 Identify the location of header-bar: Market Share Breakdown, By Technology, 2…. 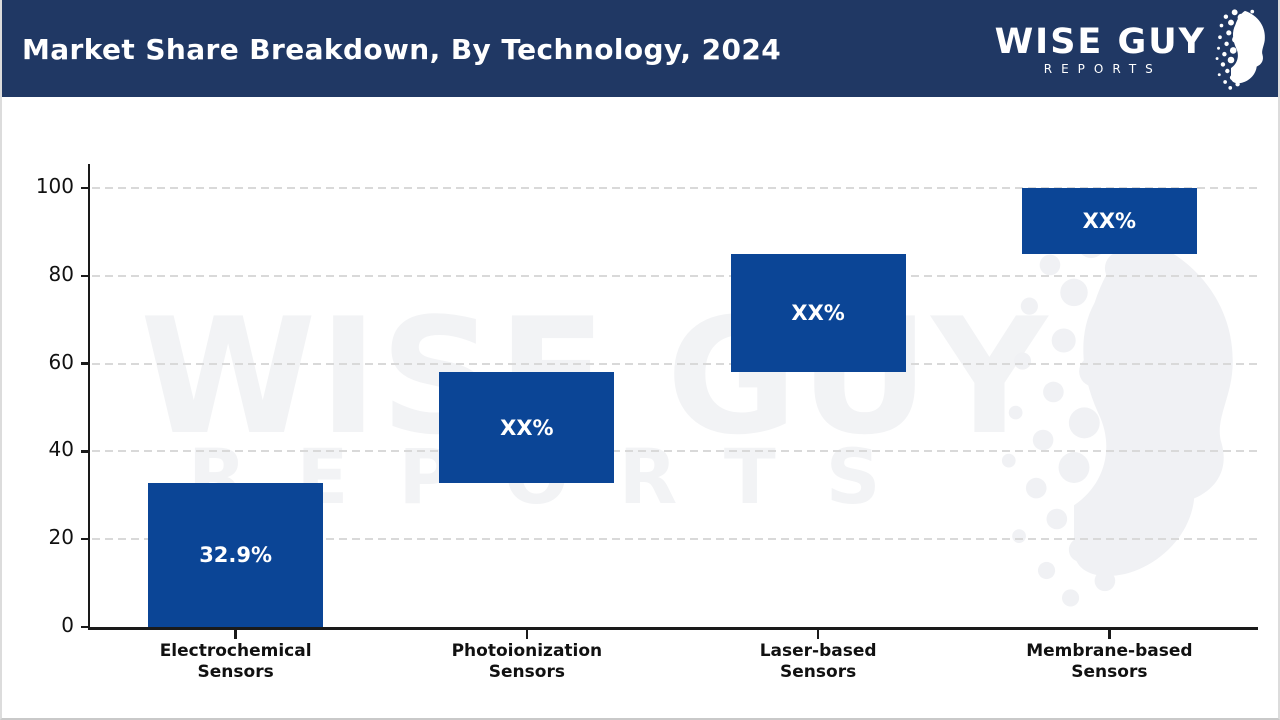
(640, 48).